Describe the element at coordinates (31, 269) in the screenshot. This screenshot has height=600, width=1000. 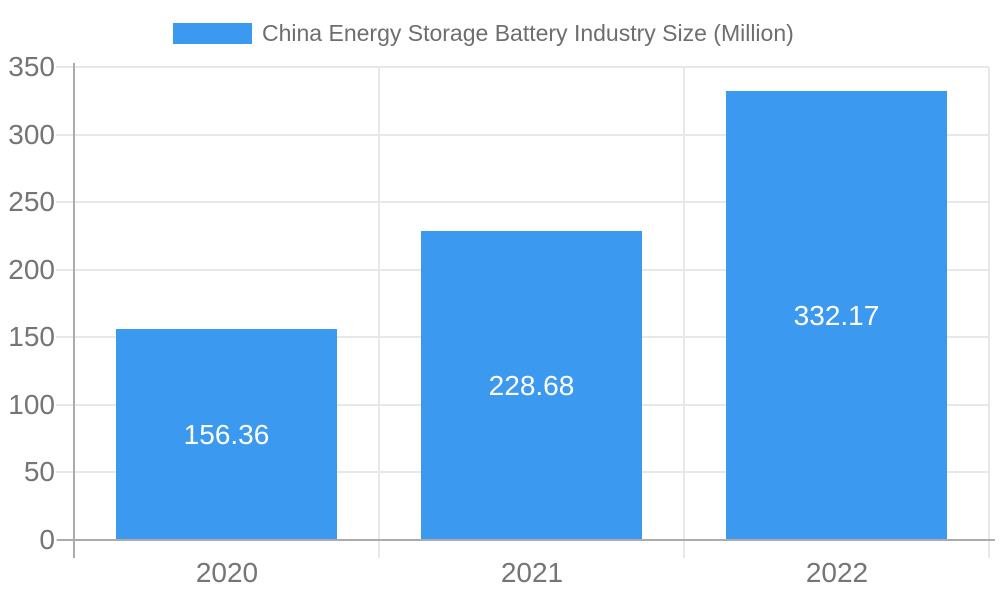
I see `y-axis-tick-label: 200` at that location.